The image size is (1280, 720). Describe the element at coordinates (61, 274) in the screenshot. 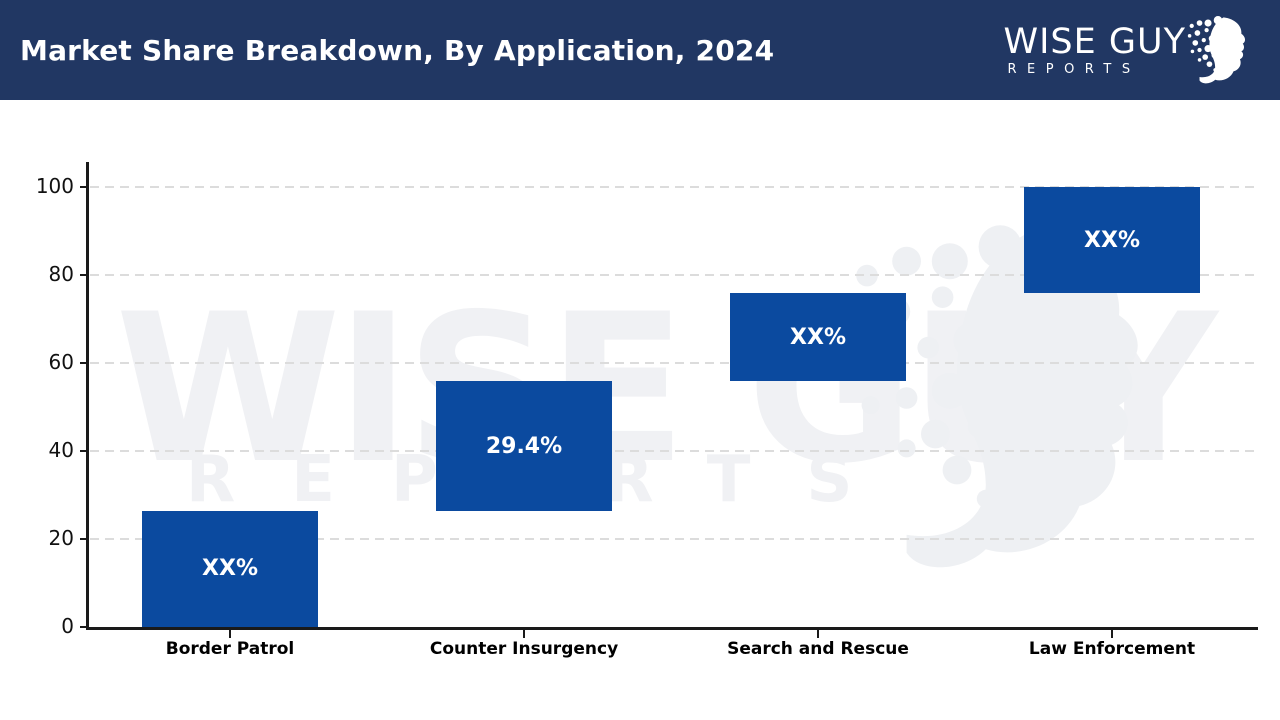

I see `y-tick-label: 80` at that location.